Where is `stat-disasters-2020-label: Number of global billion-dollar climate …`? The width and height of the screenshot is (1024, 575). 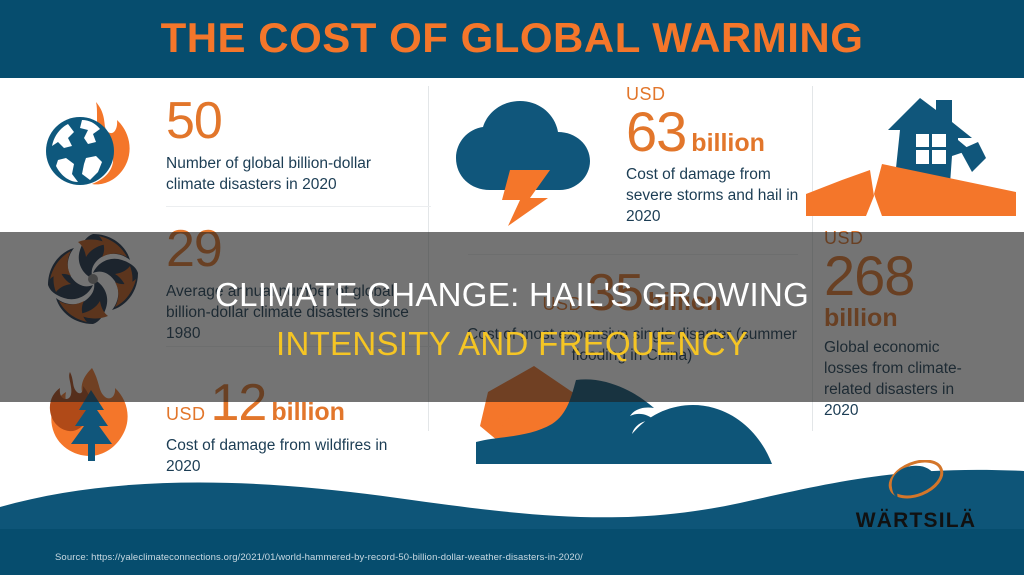
stat-disasters-2020-label: Number of global billion-dollar climate … is located at coordinates (269, 174).